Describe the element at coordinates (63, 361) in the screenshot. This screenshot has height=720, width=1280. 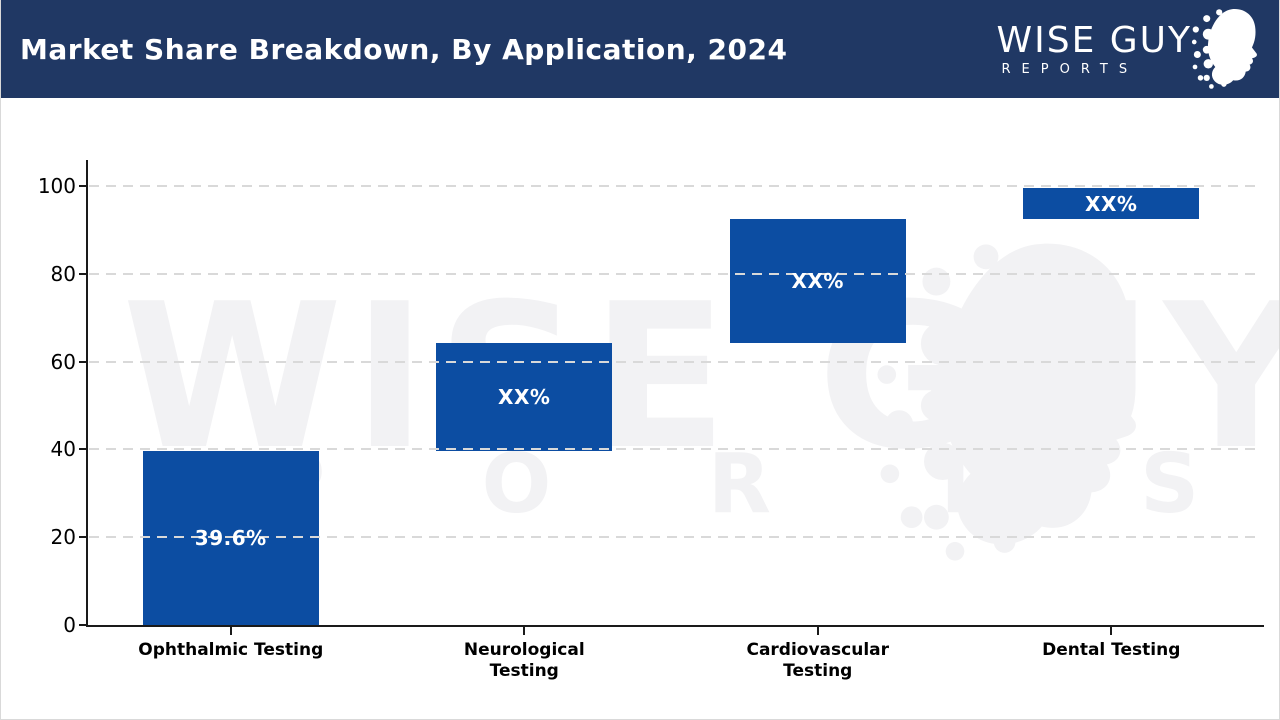
I see `y-tick-label: 60` at that location.